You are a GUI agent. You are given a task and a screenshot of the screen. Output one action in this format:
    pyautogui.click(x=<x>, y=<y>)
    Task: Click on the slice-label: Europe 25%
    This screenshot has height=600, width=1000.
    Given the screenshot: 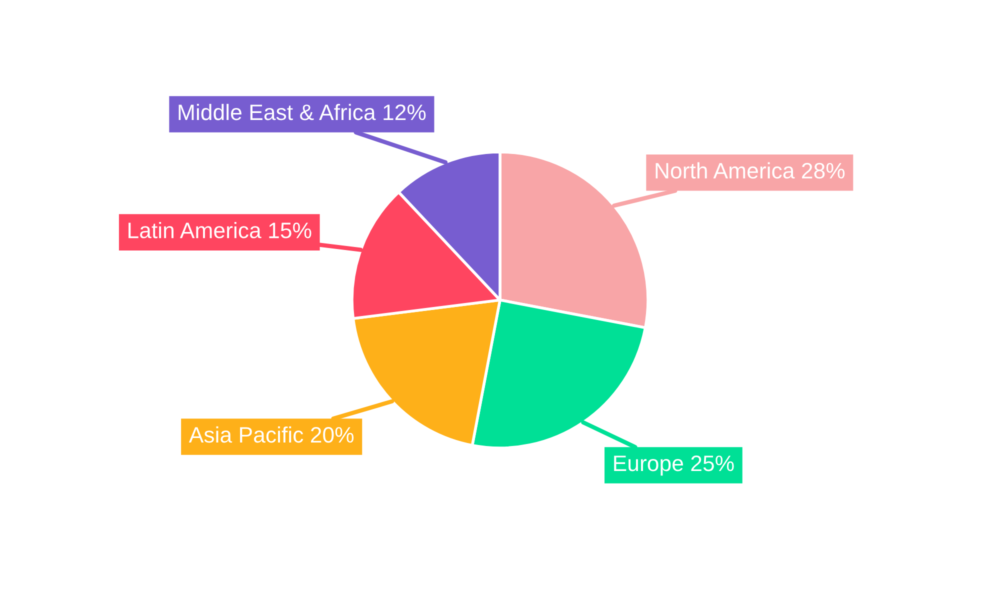 What is the action you would take?
    pyautogui.click(x=674, y=465)
    